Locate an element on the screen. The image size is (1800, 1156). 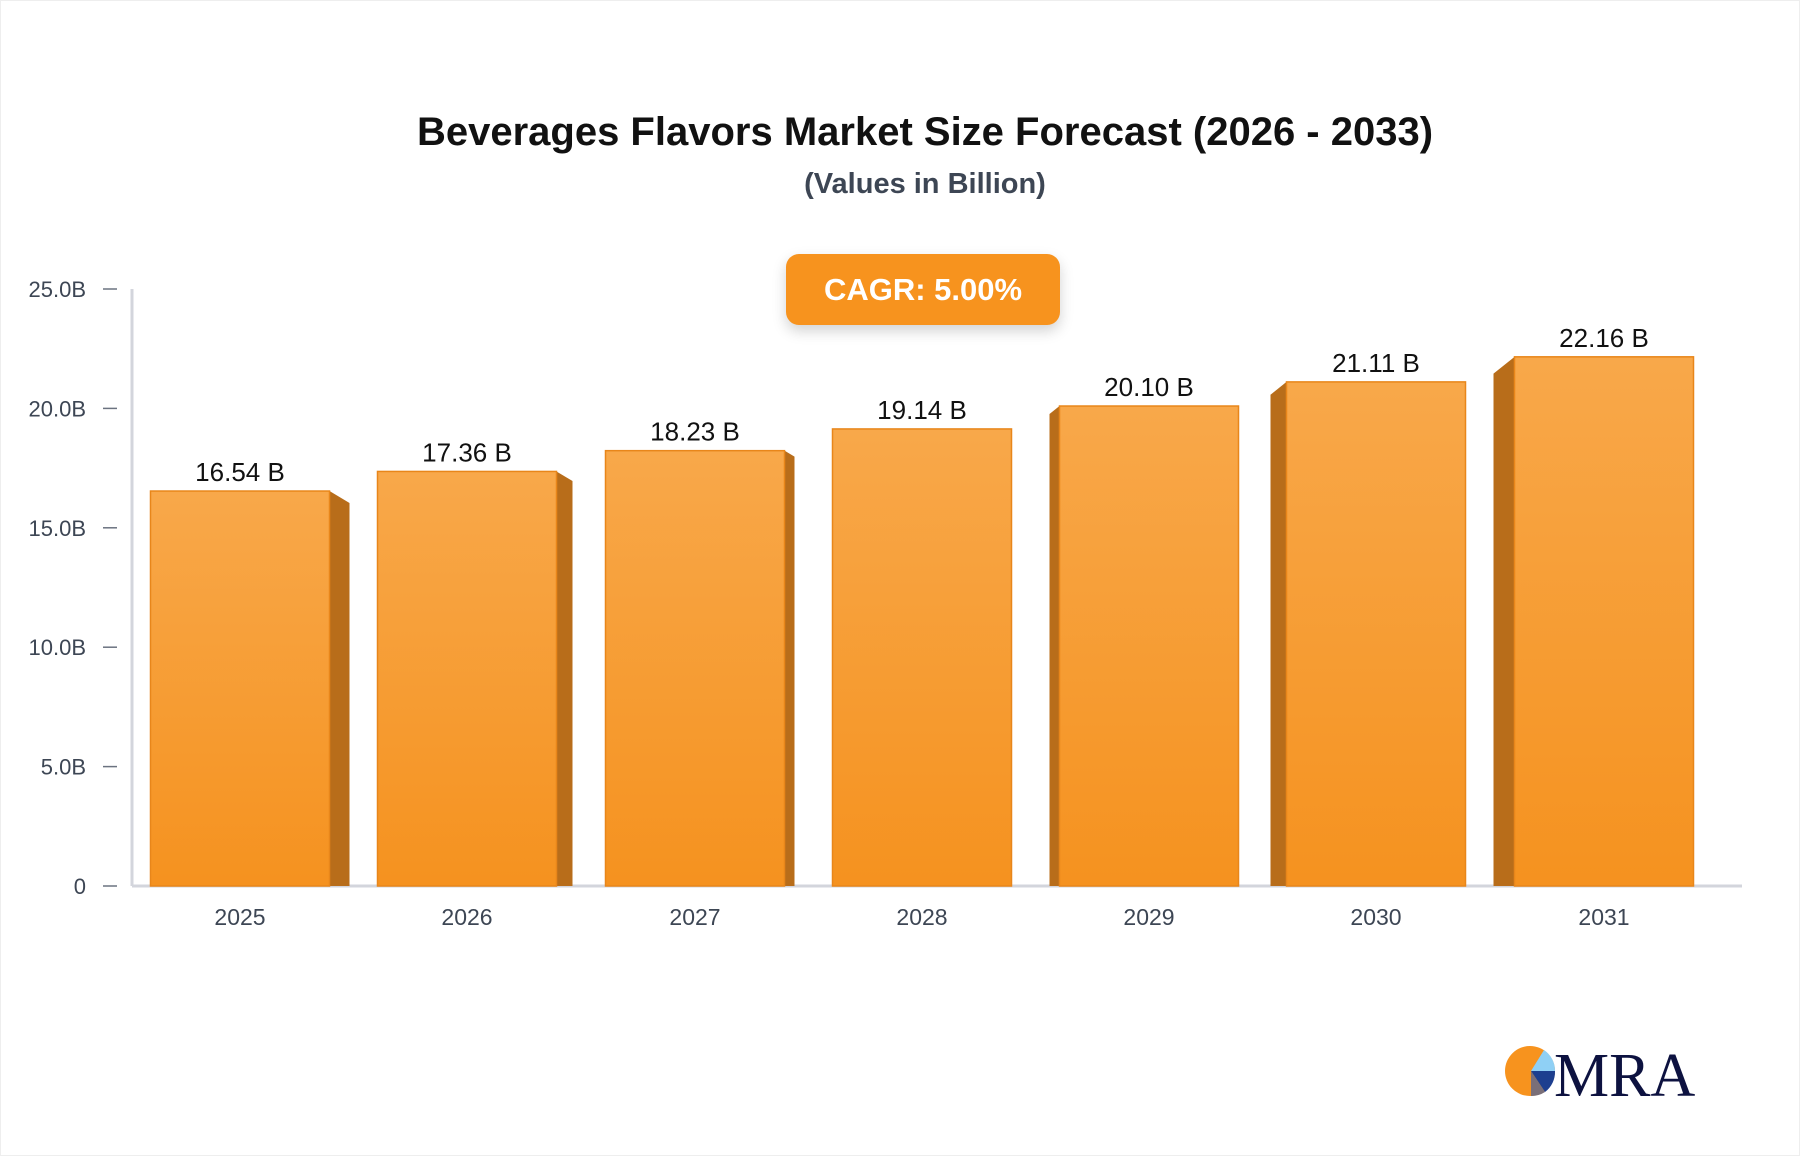
logo-text: MRA is located at coordinates (1624, 1072).